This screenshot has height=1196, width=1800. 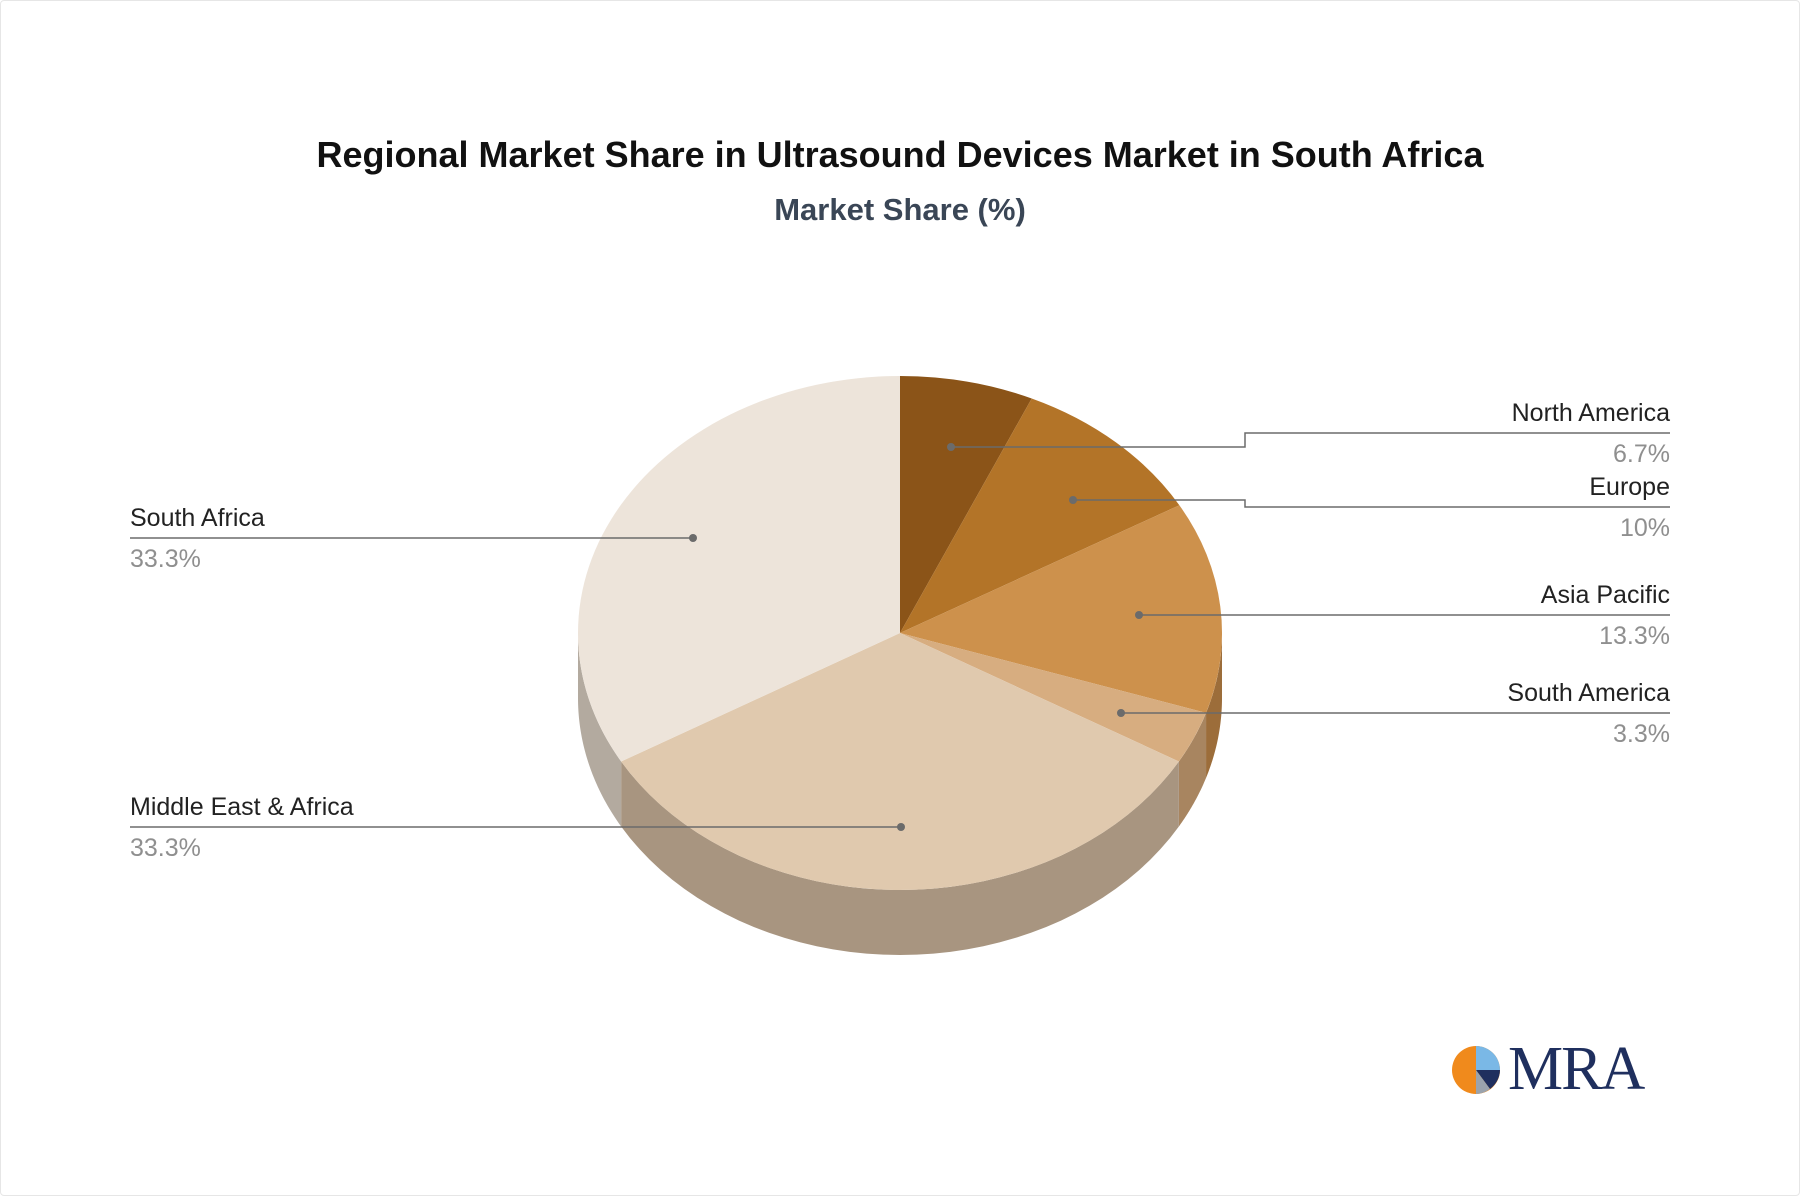 I want to click on pie-slice-south-america, so click(x=1053, y=697).